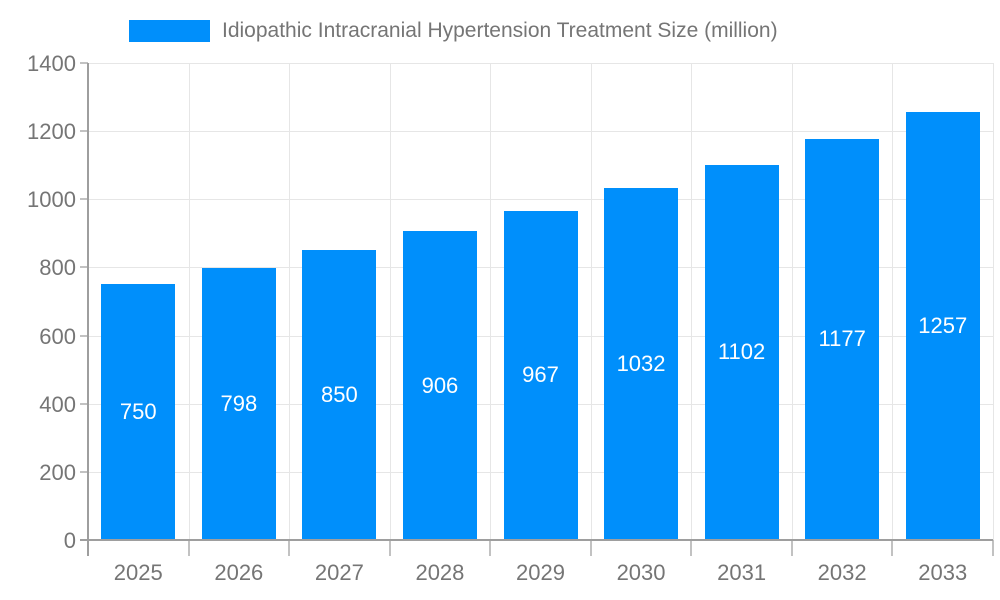 The width and height of the screenshot is (1000, 600). I want to click on y-axis-label: 1400, so click(51, 63).